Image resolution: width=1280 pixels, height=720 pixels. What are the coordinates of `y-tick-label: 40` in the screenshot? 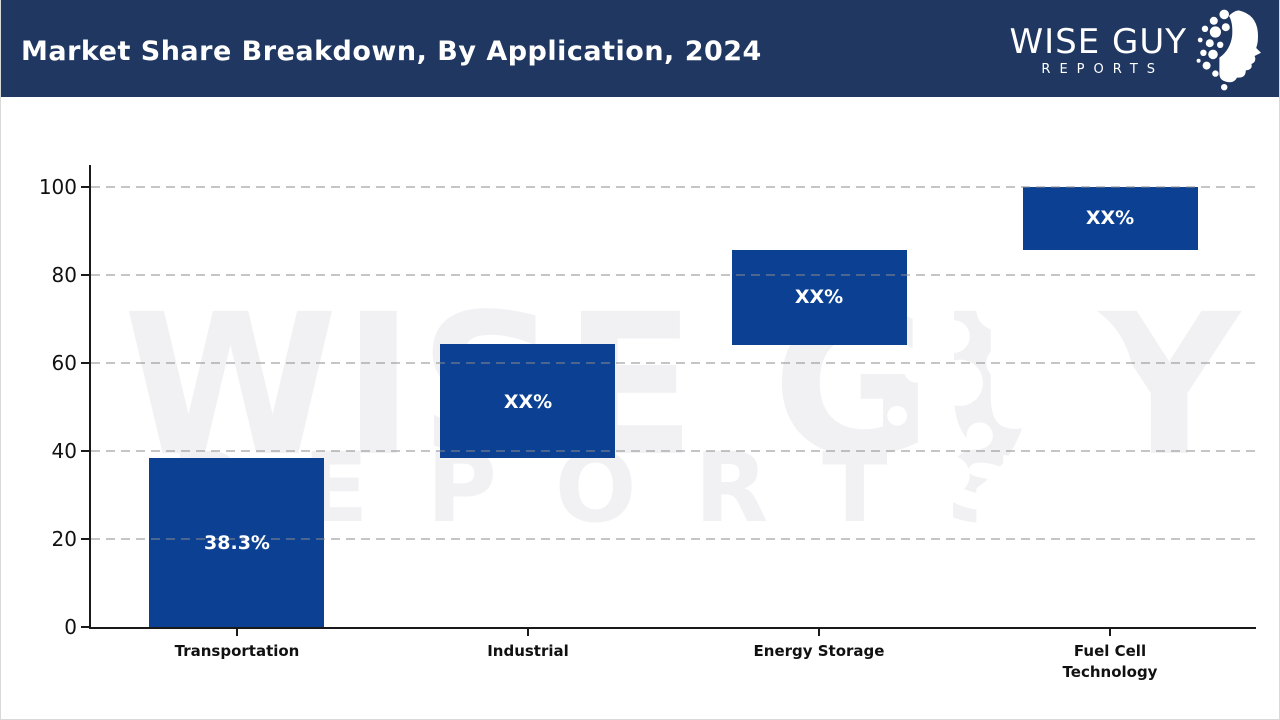 It's located at (64, 451).